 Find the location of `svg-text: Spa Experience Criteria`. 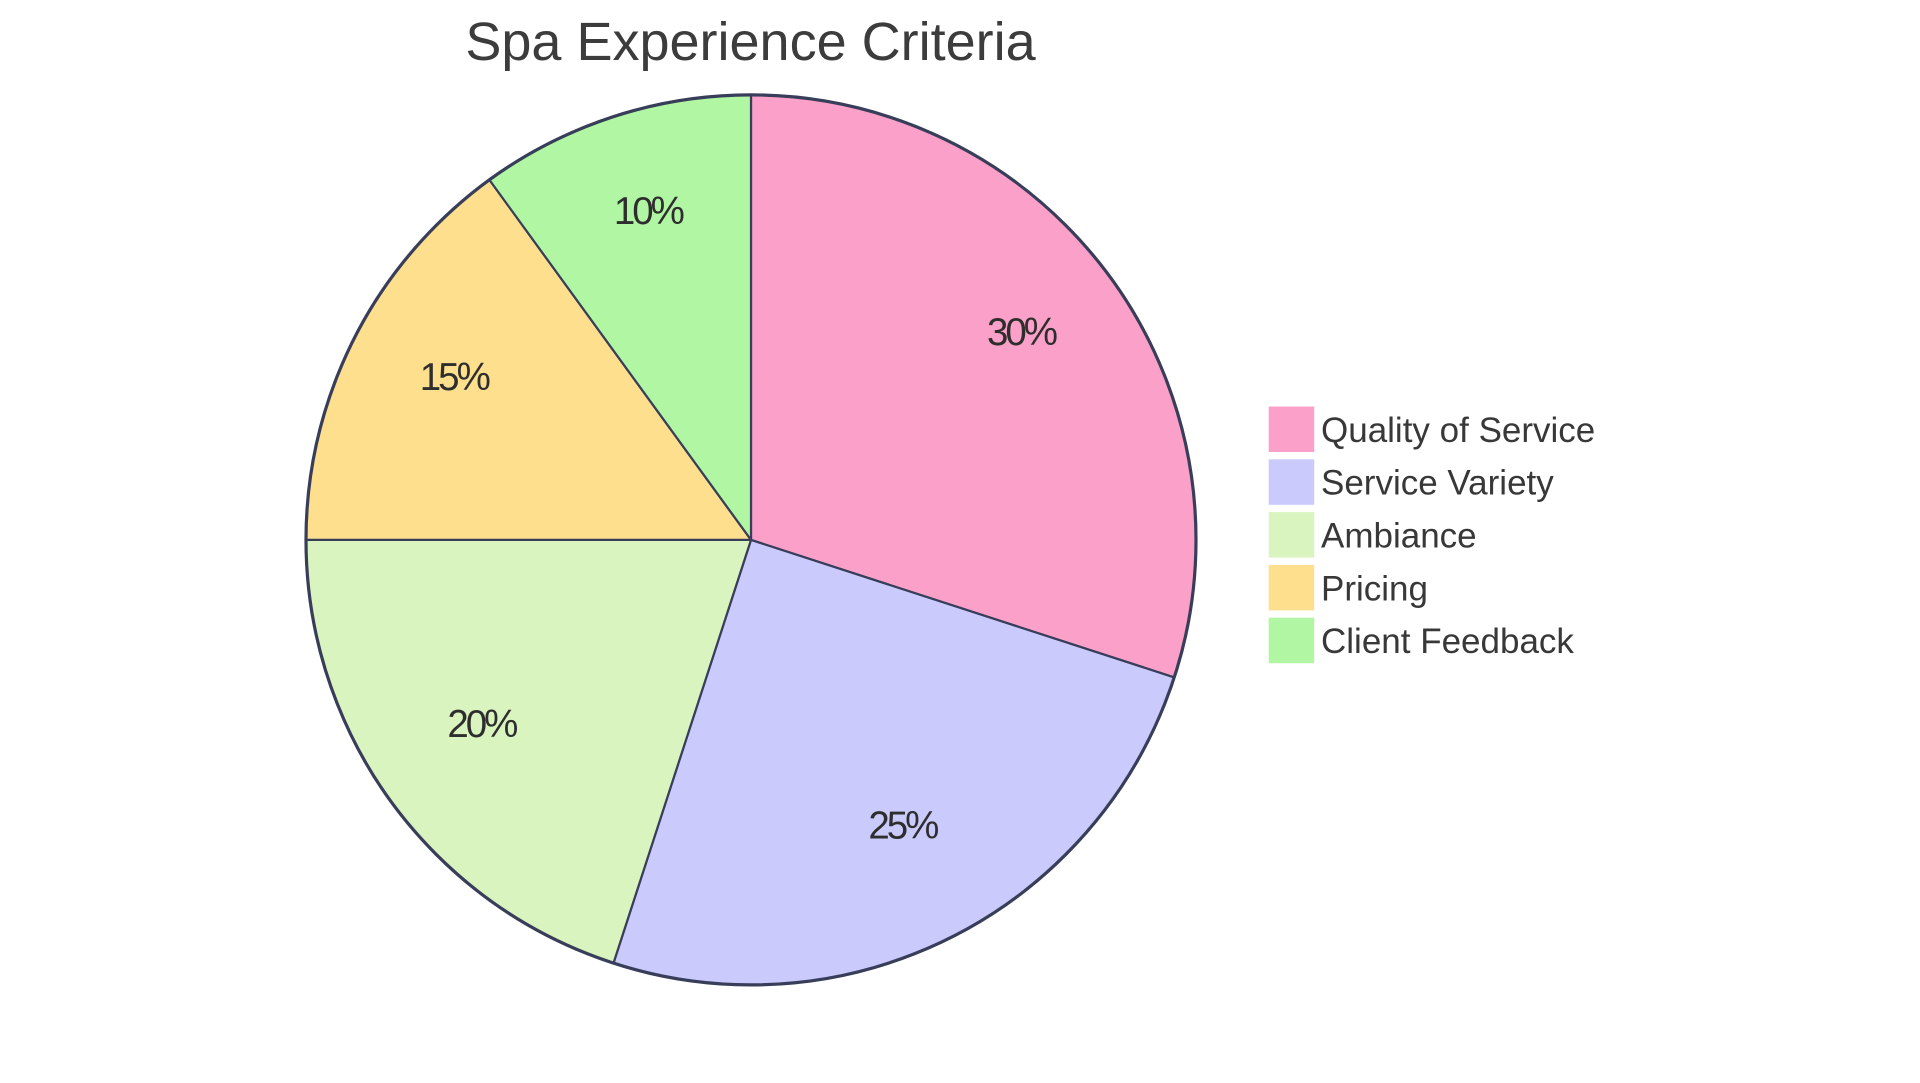

svg-text: Spa Experience Criteria is located at coordinates (750, 42).